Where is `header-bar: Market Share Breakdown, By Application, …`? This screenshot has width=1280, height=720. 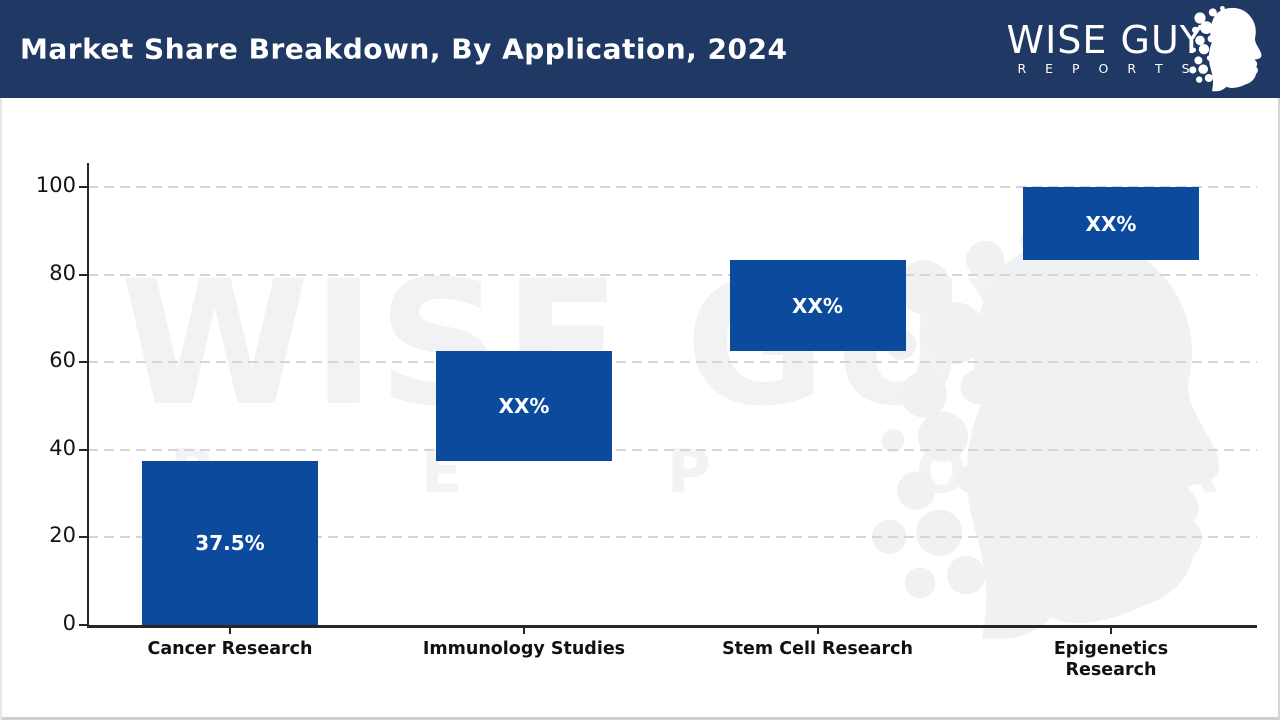
header-bar: Market Share Breakdown, By Application, … is located at coordinates (640, 49).